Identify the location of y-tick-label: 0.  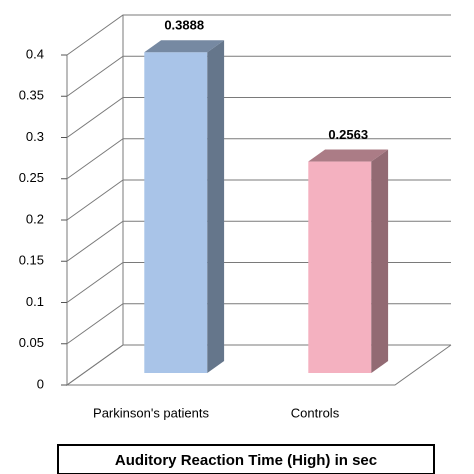
(40, 383).